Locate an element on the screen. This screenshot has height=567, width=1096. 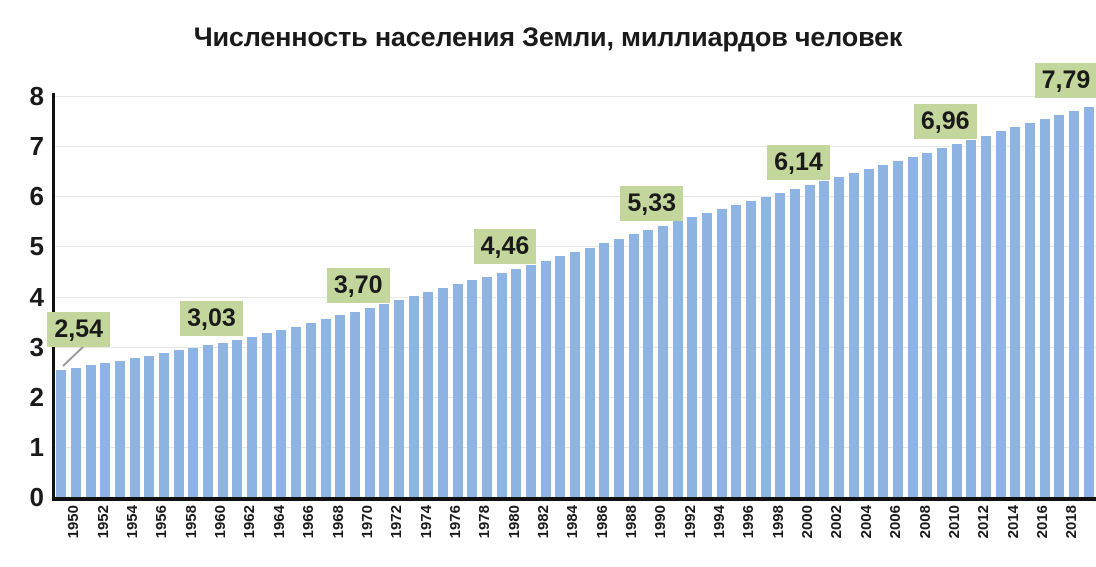
data-callout: 3,03 is located at coordinates (211, 319).